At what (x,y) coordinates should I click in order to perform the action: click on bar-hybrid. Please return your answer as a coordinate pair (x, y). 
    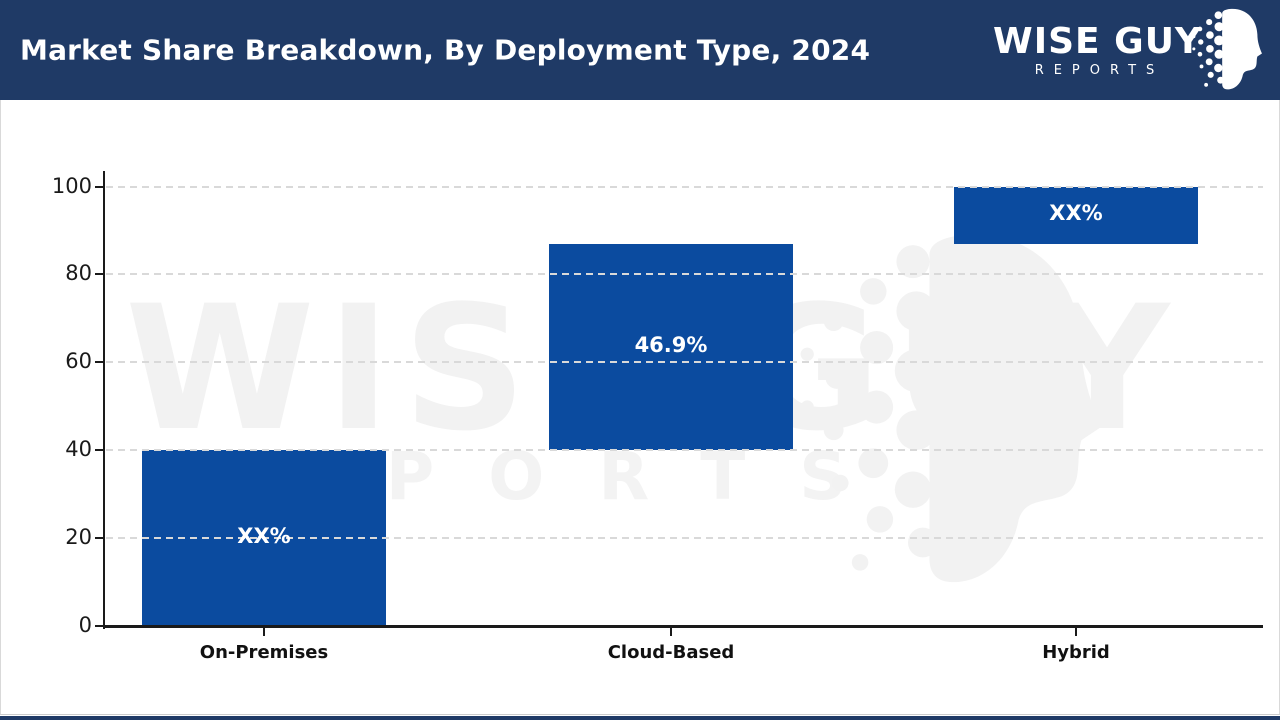
    Looking at the image, I should click on (1076, 215).